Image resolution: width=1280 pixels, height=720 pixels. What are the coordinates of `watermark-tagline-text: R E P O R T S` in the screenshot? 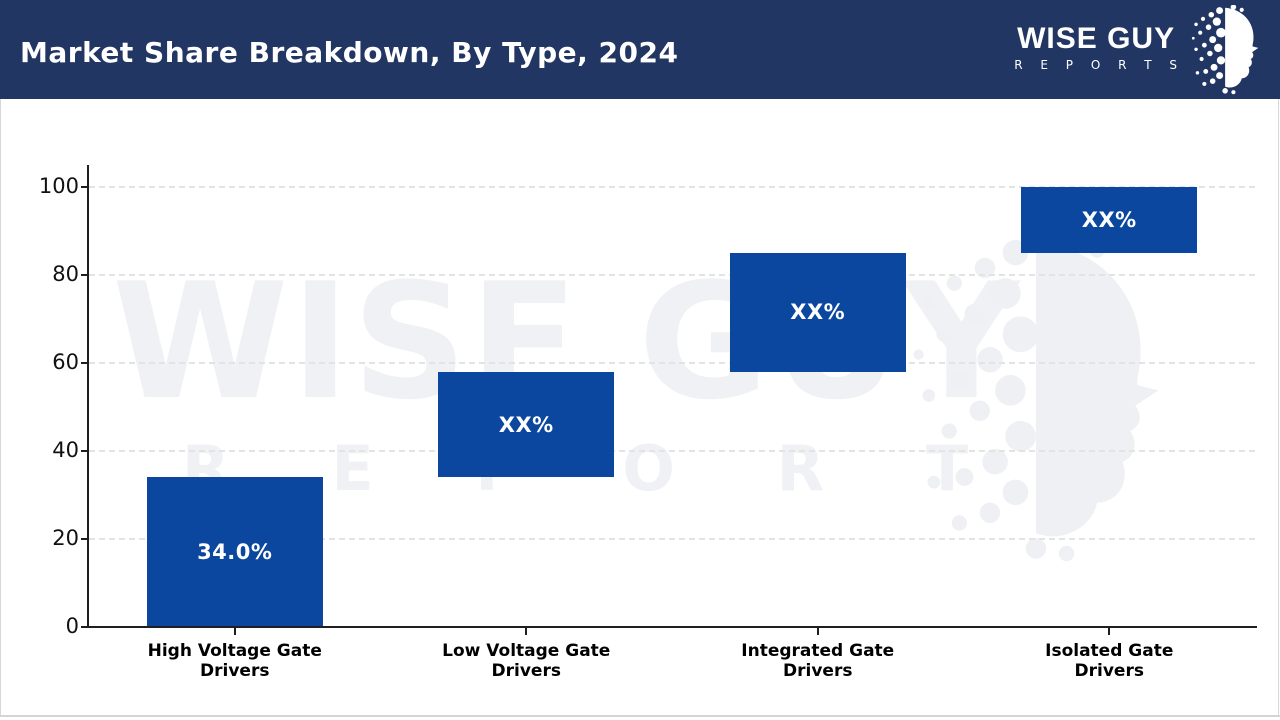 It's located at (668, 468).